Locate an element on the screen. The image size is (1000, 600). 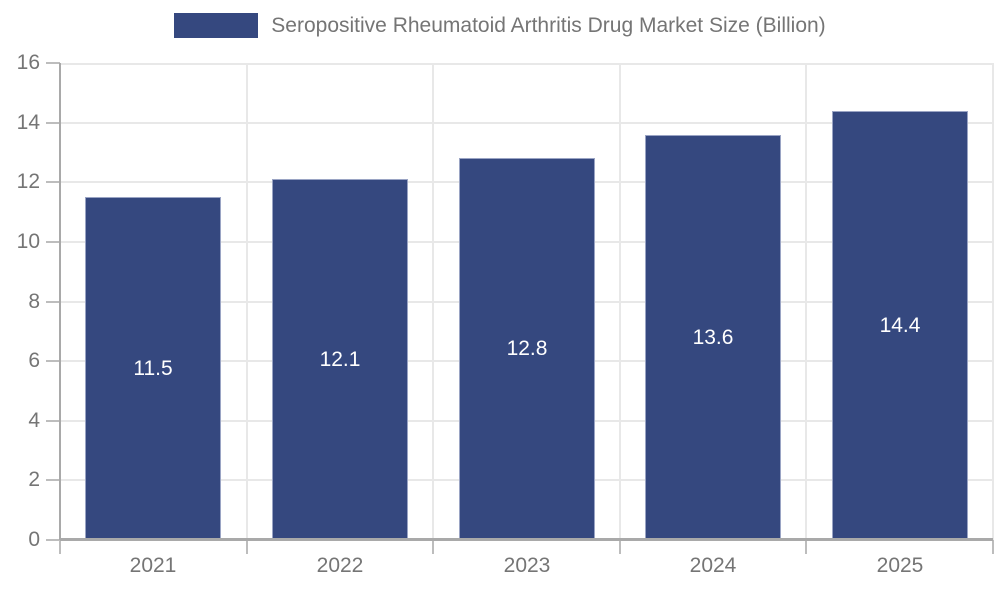
bar-value-label: 13.6 is located at coordinates (713, 337).